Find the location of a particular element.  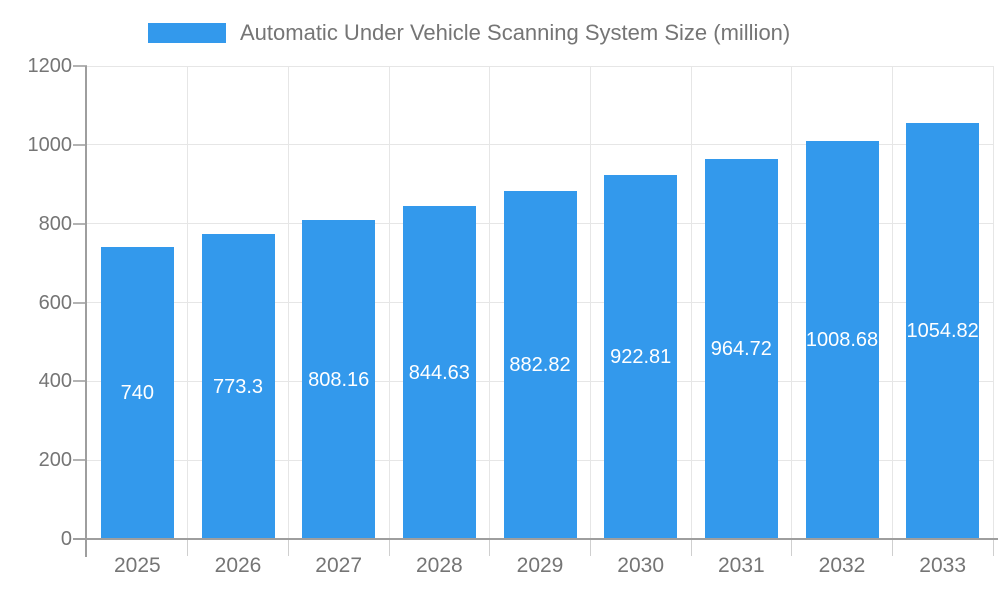

y-axis-label: 0 is located at coordinates (66, 539).